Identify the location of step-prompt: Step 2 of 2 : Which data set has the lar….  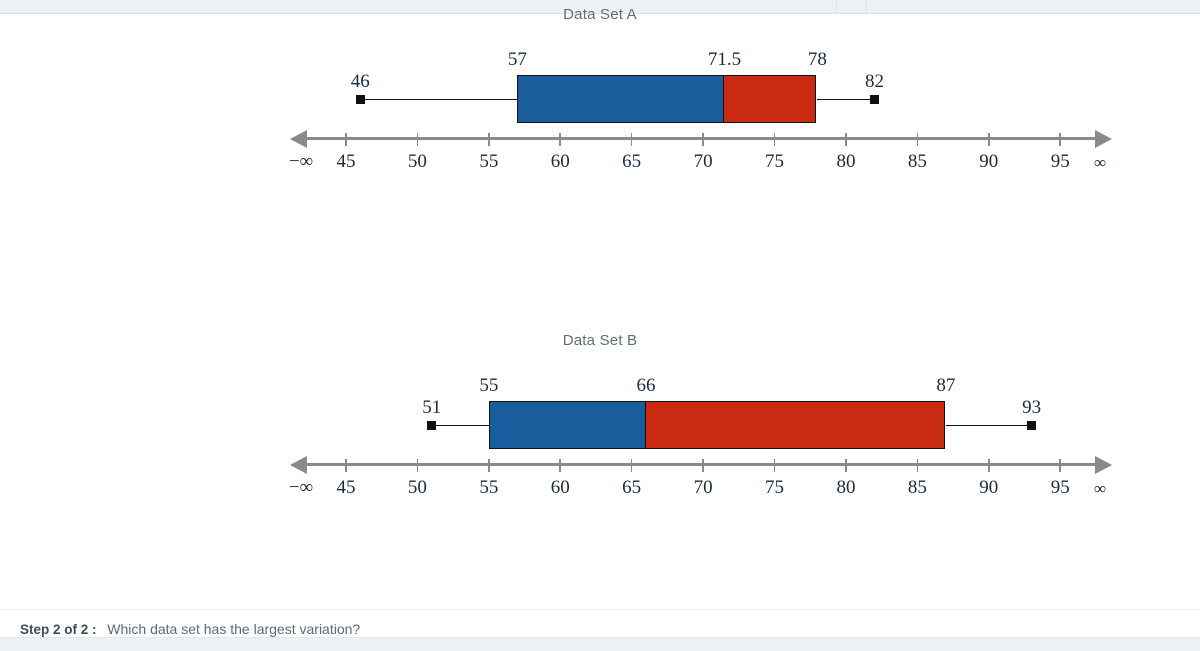
(190, 629).